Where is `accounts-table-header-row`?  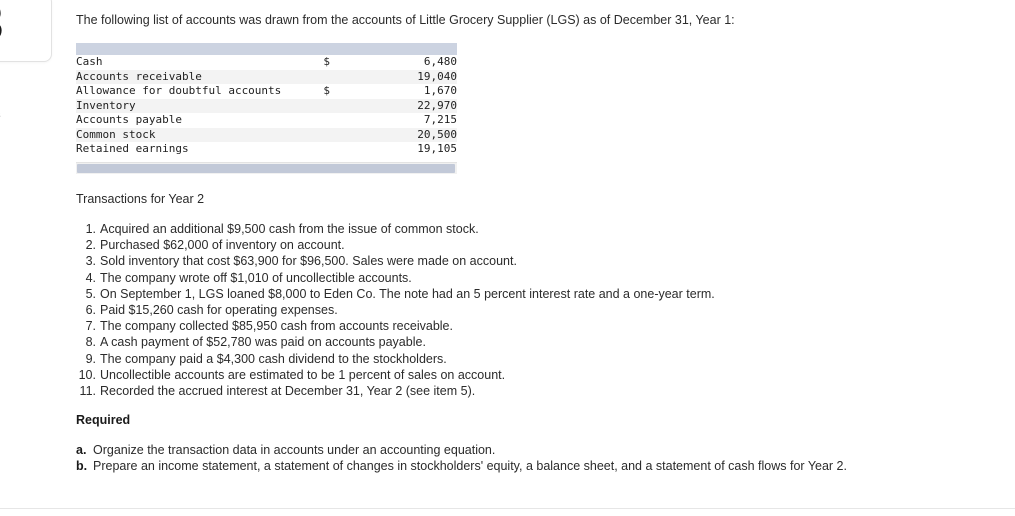 accounts-table-header-row is located at coordinates (266, 49).